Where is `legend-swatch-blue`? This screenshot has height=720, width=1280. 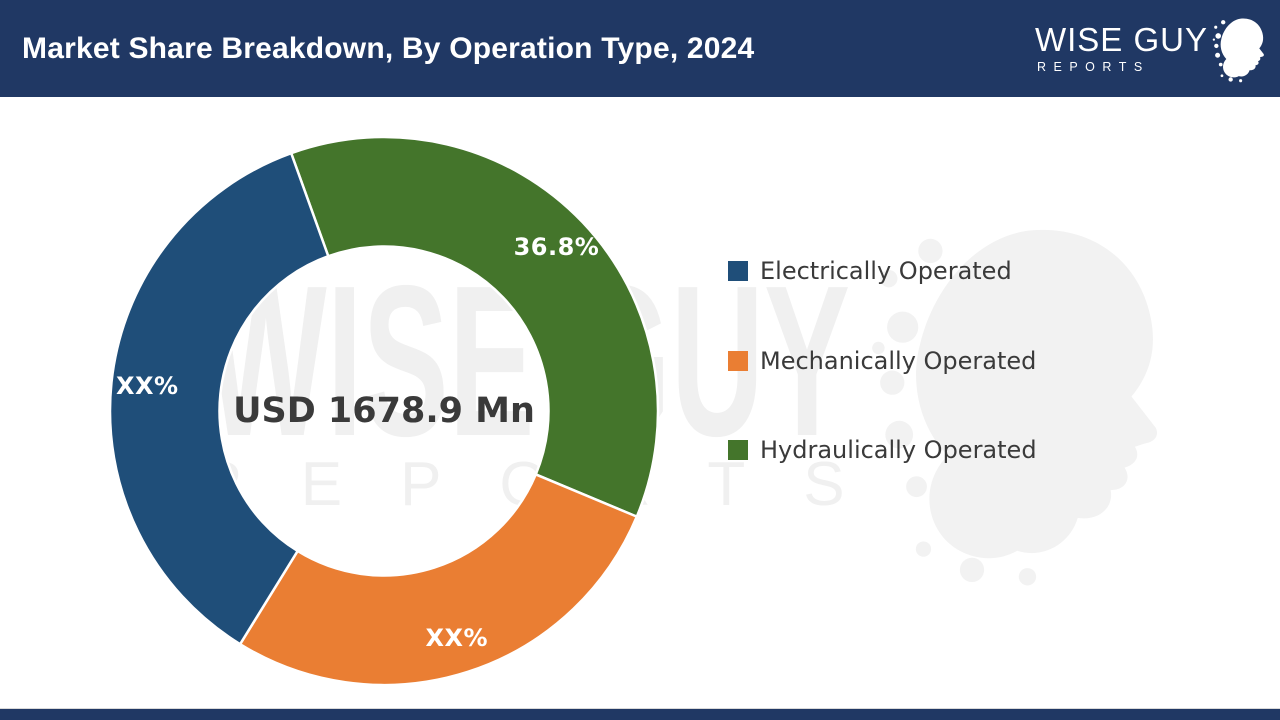
legend-swatch-blue is located at coordinates (738, 271).